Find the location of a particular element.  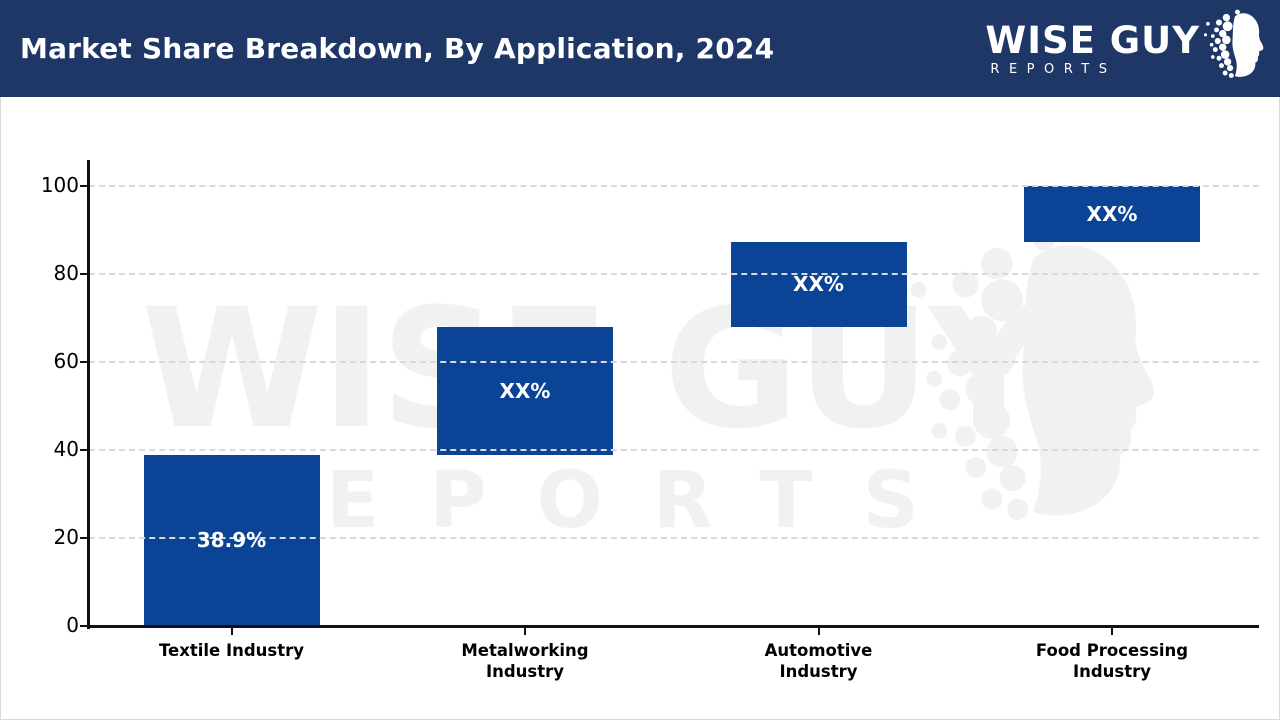

bar-value-label: 38.9% is located at coordinates (231, 540).